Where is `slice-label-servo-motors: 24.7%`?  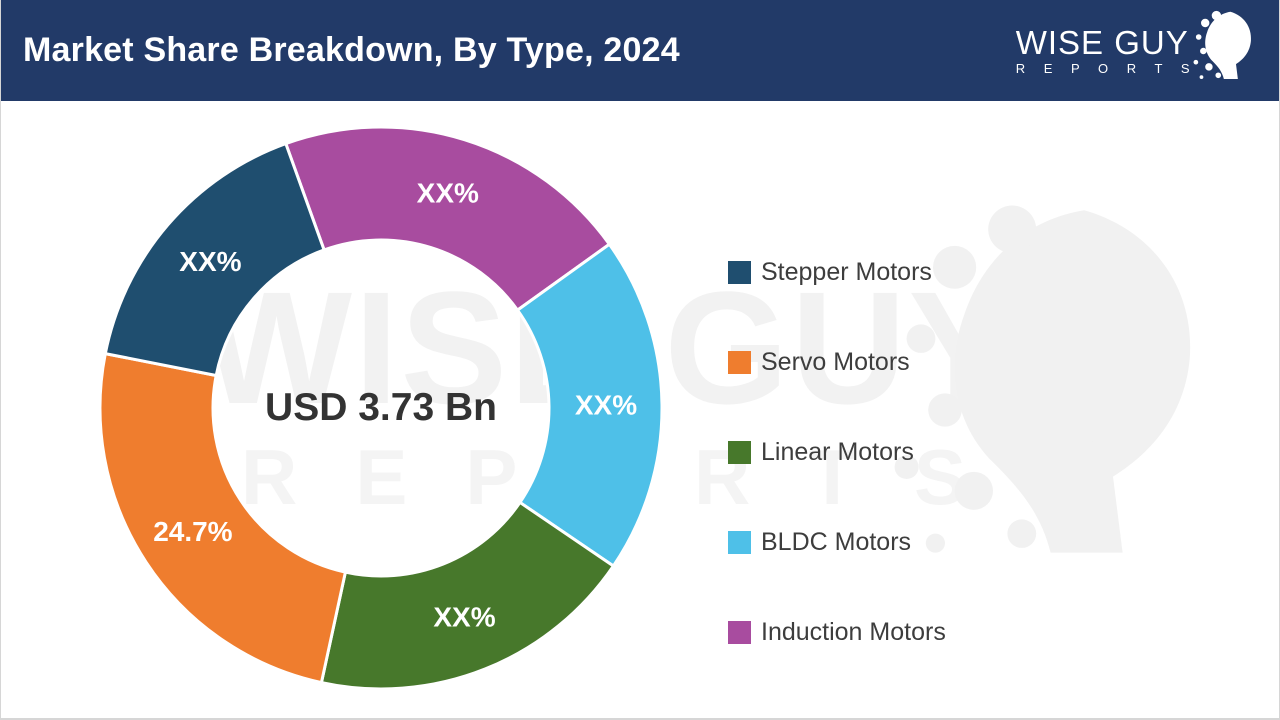
slice-label-servo-motors: 24.7% is located at coordinates (192, 531).